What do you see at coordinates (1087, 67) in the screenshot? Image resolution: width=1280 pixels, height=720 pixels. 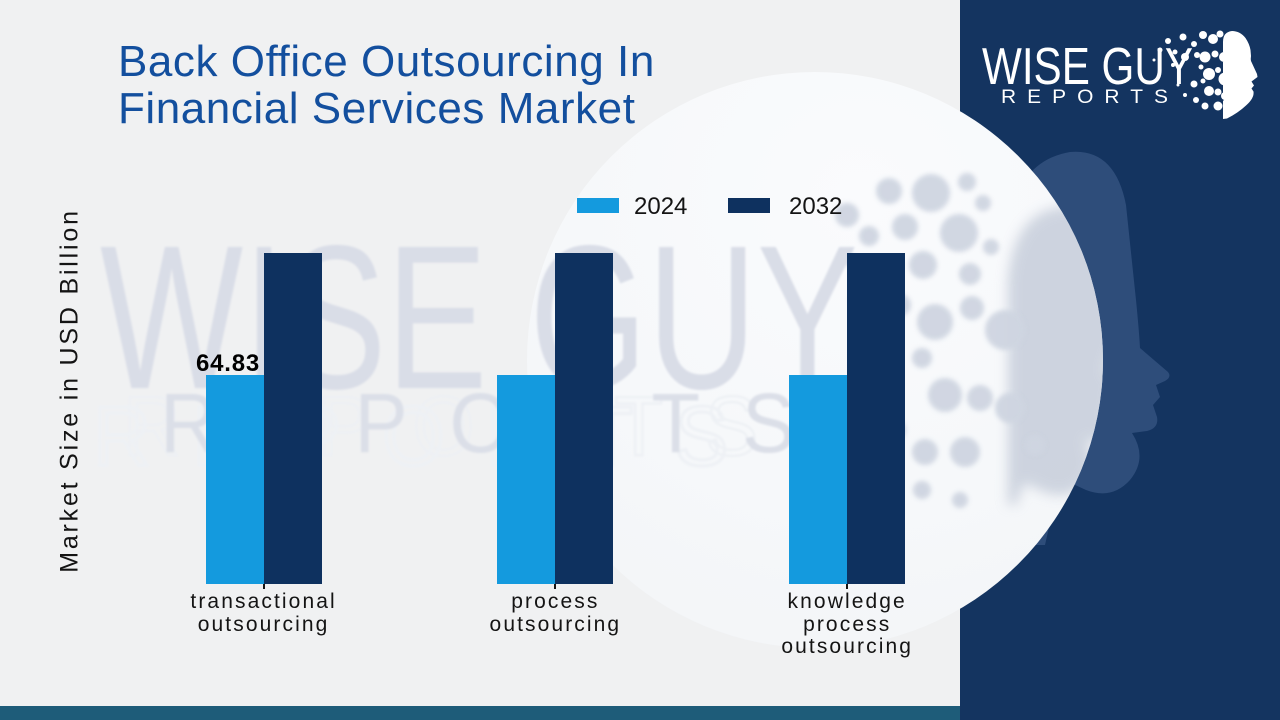 I see `svg-text: WISE GUY` at bounding box center [1087, 67].